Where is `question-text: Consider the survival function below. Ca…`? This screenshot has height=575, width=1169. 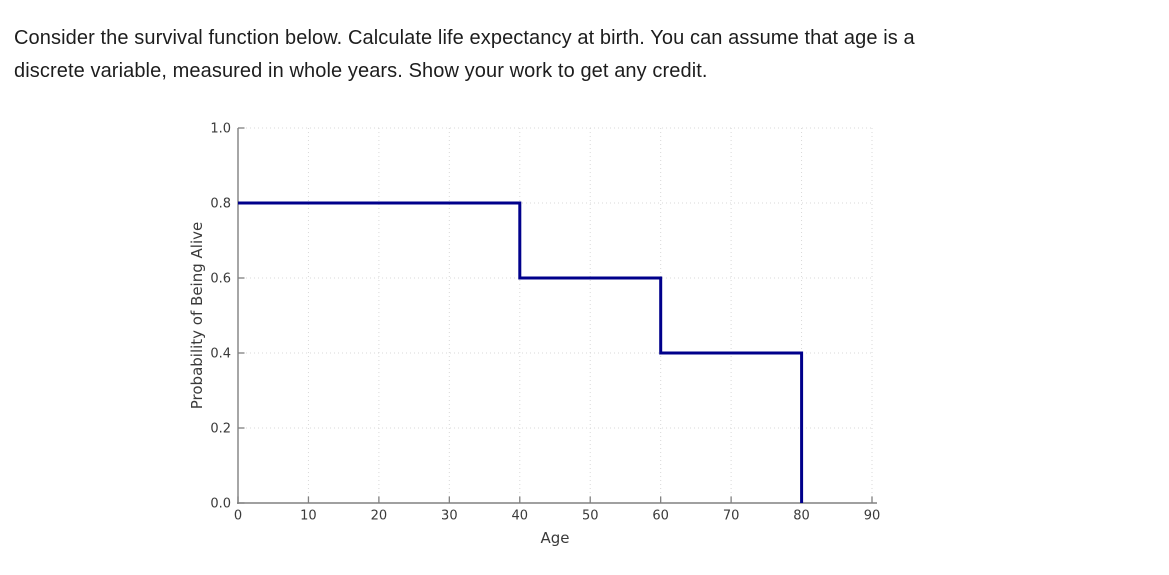 question-text: Consider the survival function below. Ca… is located at coordinates (588, 55).